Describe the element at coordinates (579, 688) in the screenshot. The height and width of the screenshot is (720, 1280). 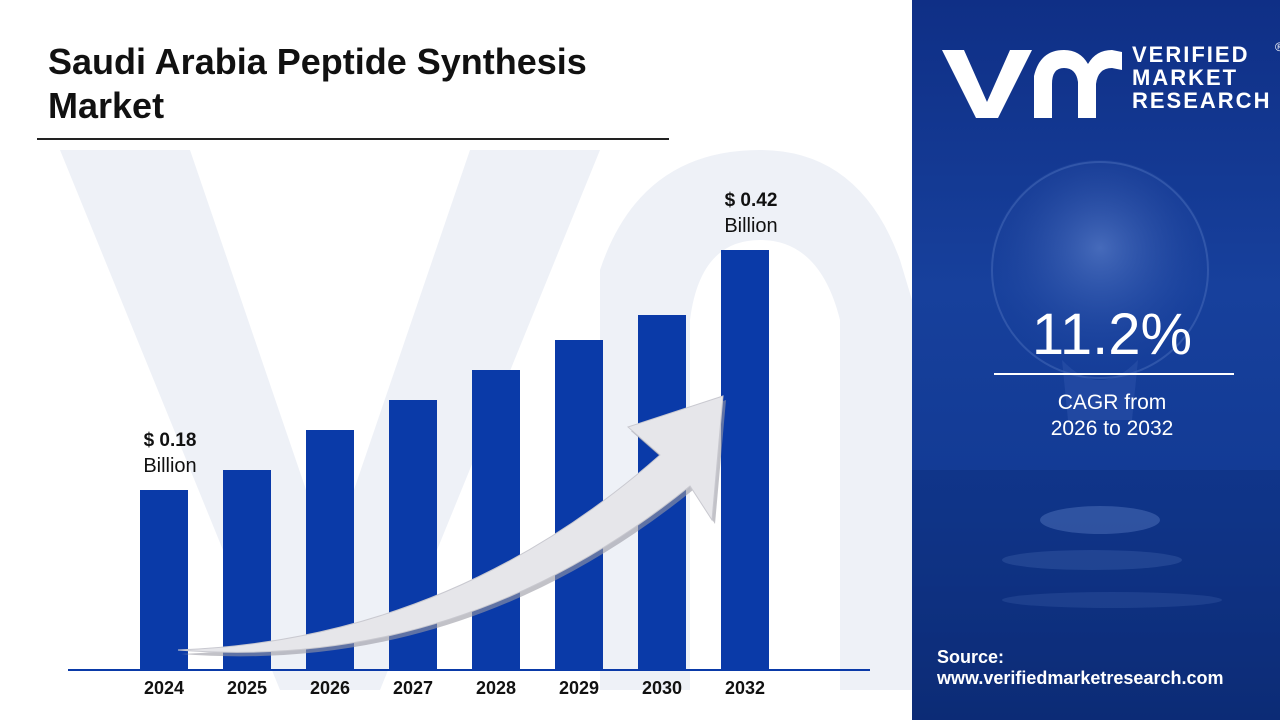
I see `x-tick-label: 2029` at that location.